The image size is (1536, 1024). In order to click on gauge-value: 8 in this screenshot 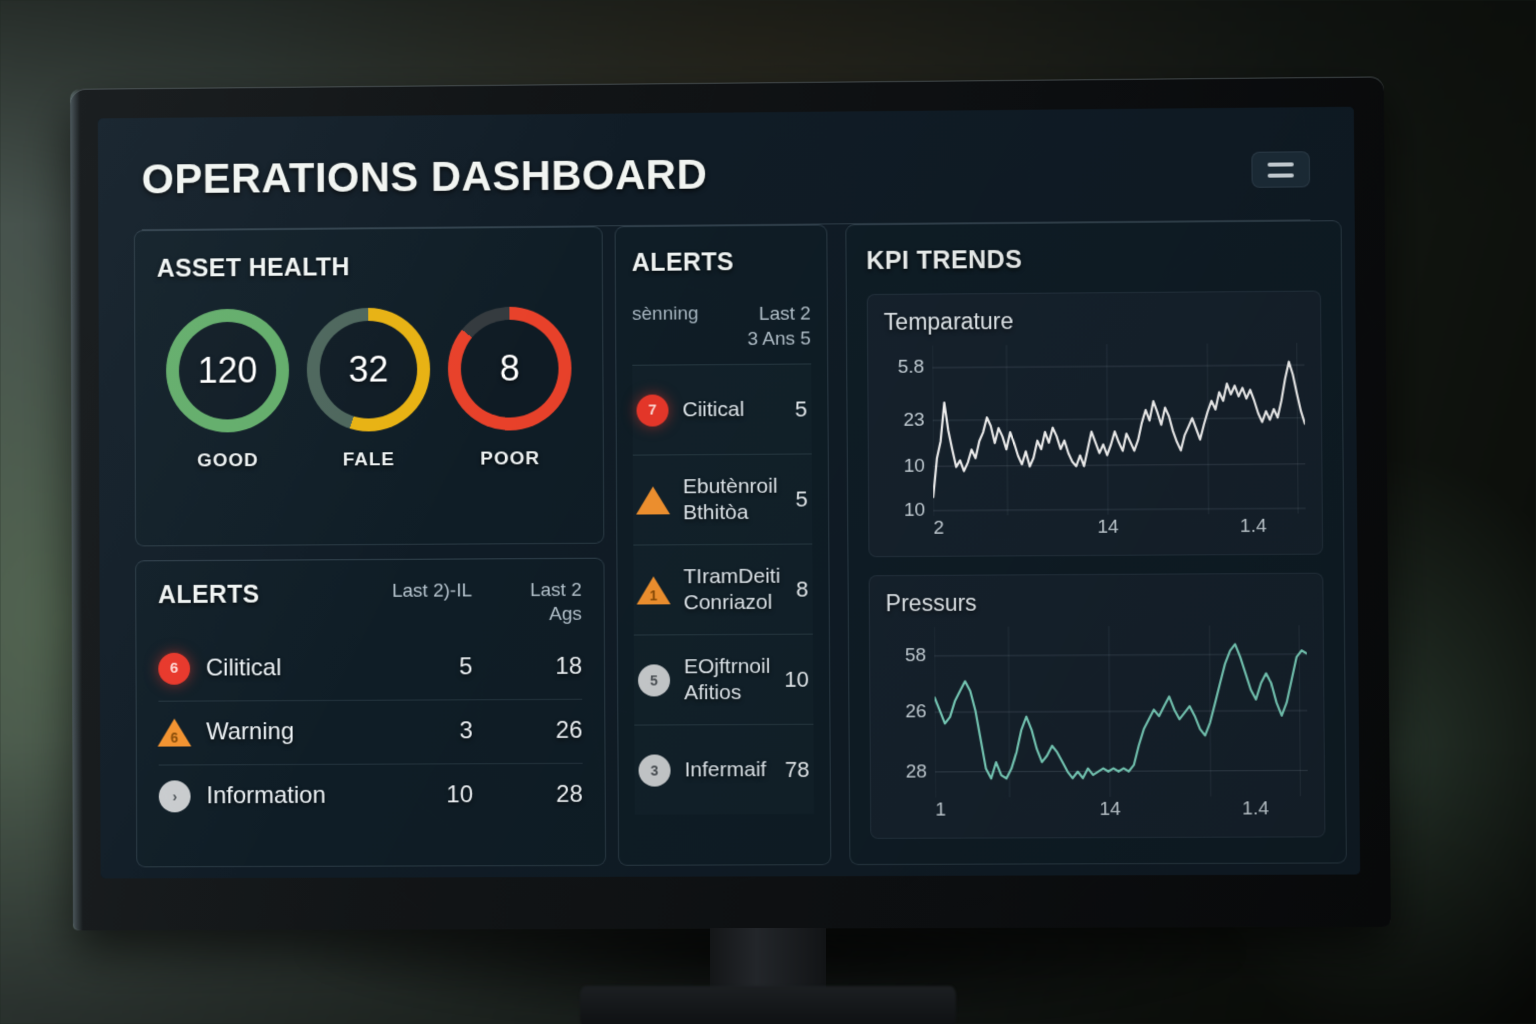, I will do `click(509, 368)`.